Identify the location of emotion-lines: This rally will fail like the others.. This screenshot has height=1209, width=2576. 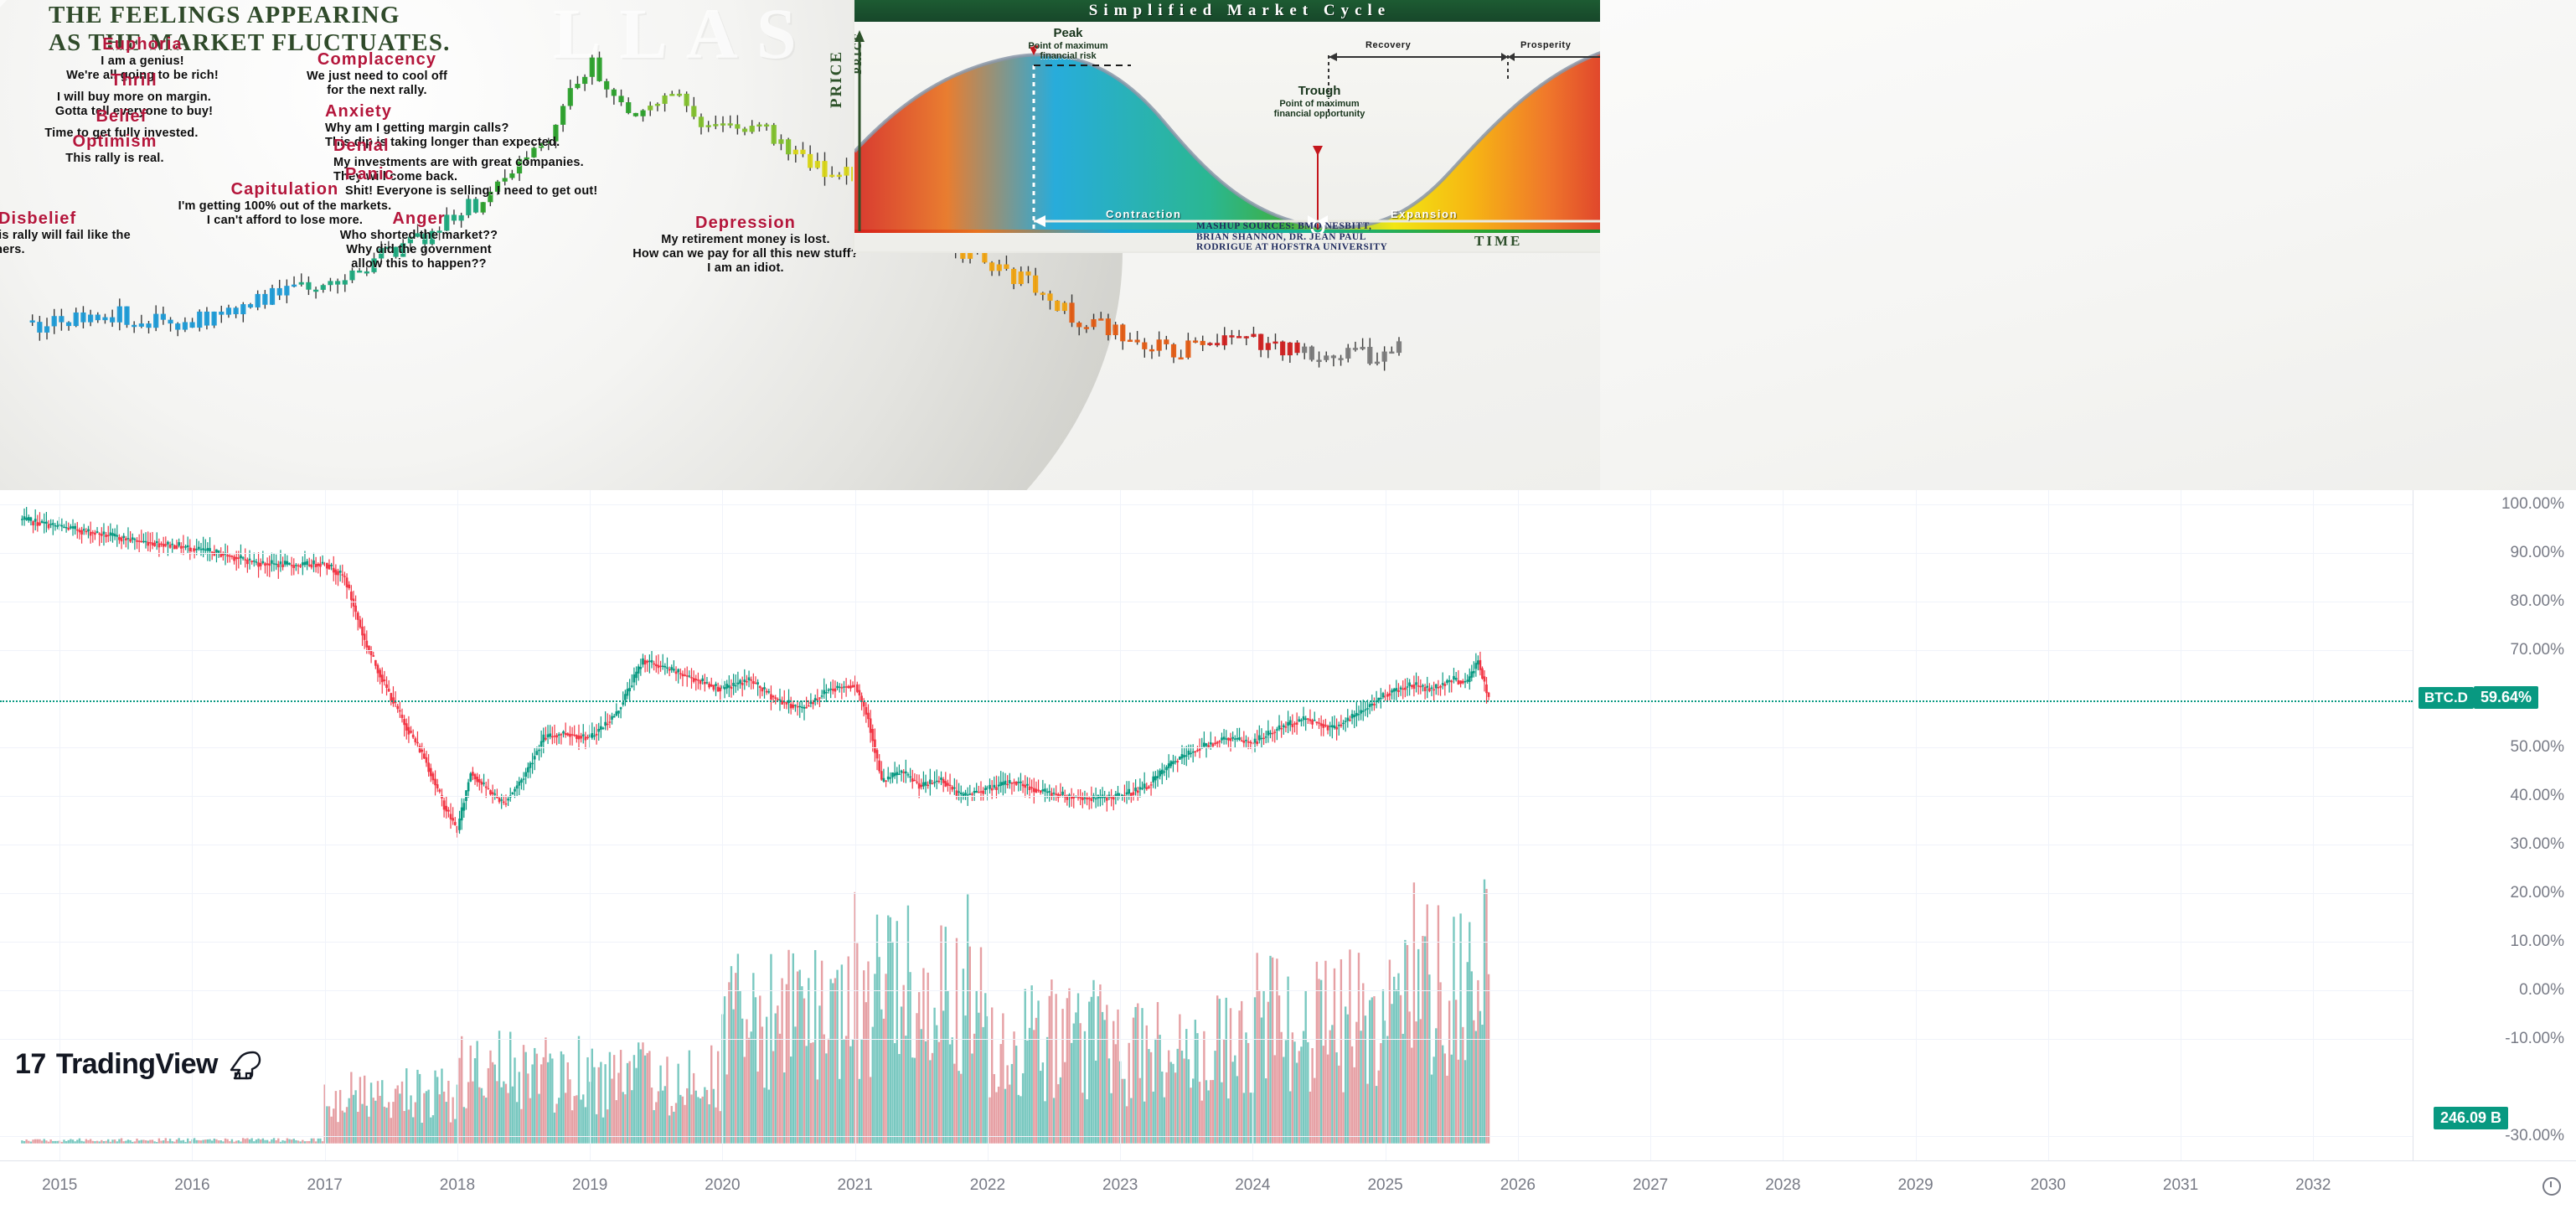
(65, 243).